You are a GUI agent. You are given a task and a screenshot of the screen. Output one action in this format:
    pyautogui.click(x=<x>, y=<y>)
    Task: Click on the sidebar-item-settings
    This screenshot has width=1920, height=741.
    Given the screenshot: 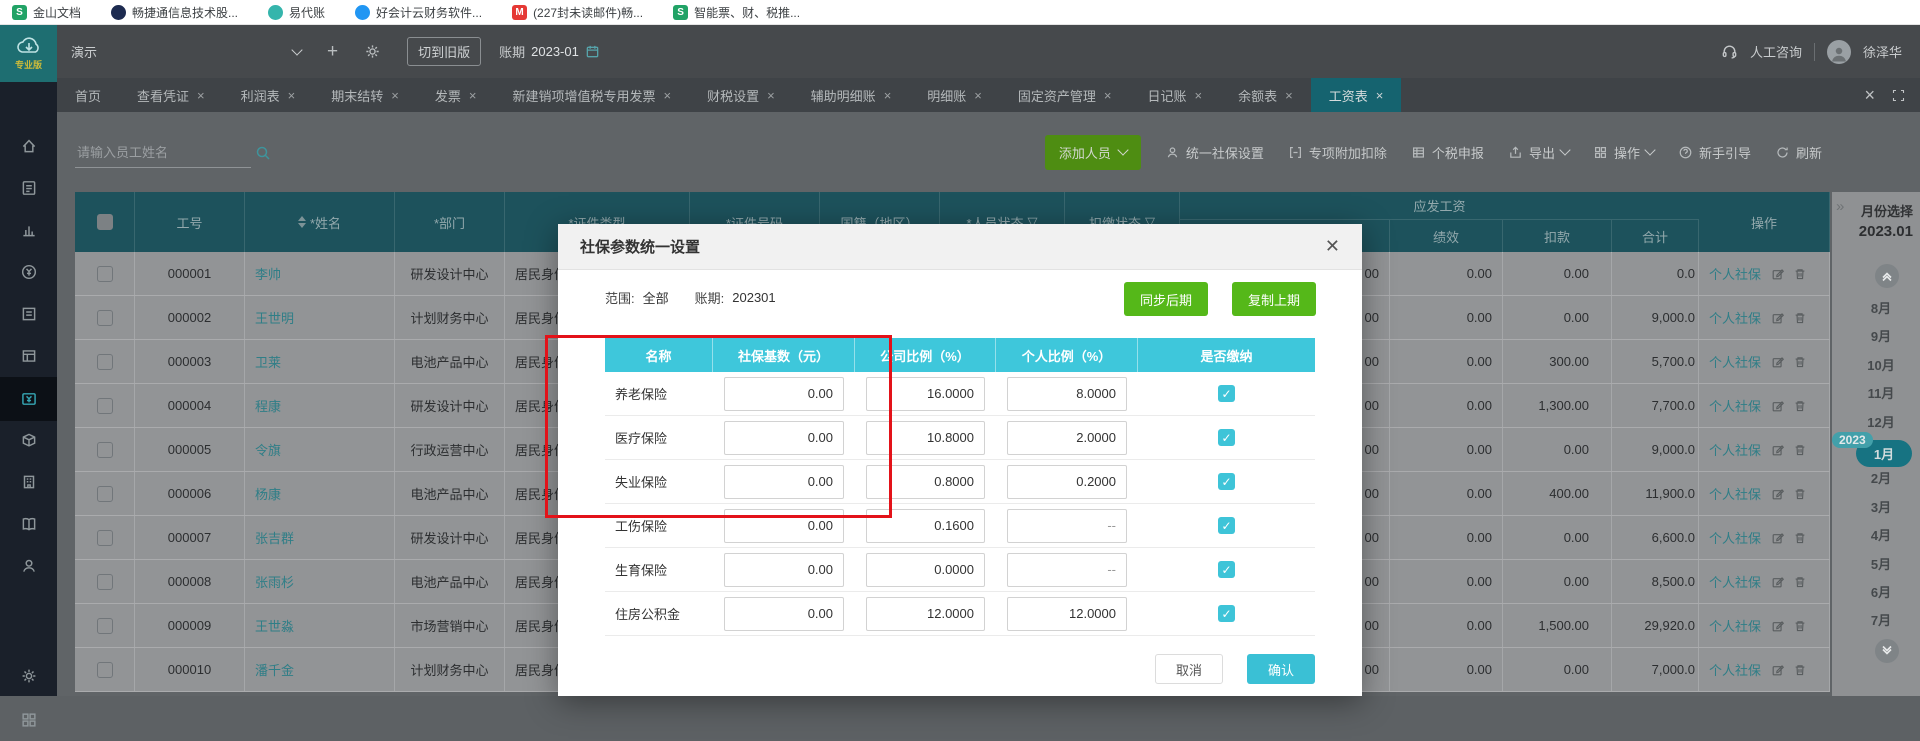 What is the action you would take?
    pyautogui.click(x=28, y=676)
    